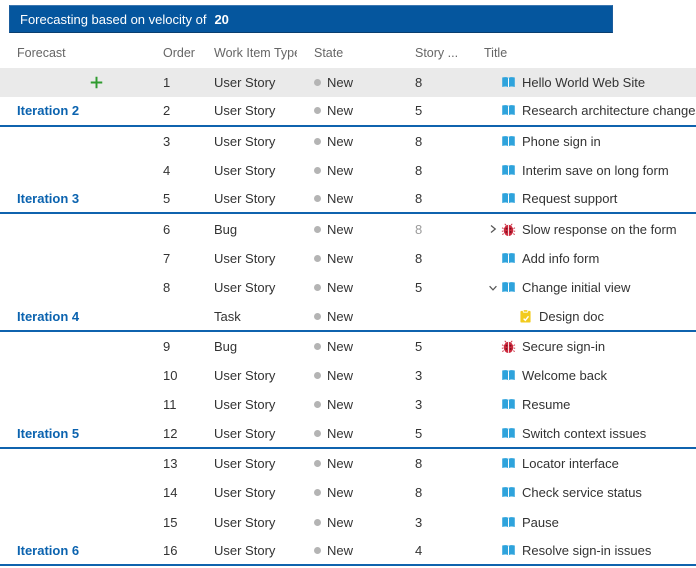  What do you see at coordinates (48, 316) in the screenshot?
I see `iteration-label: Iteration 4` at bounding box center [48, 316].